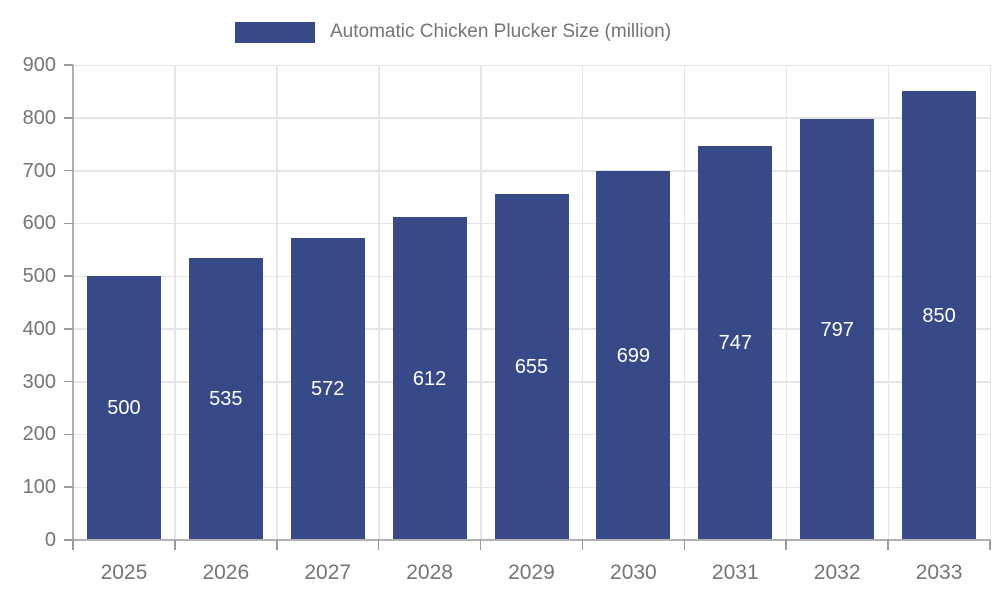  I want to click on y-tick-label: 700, so click(39, 170).